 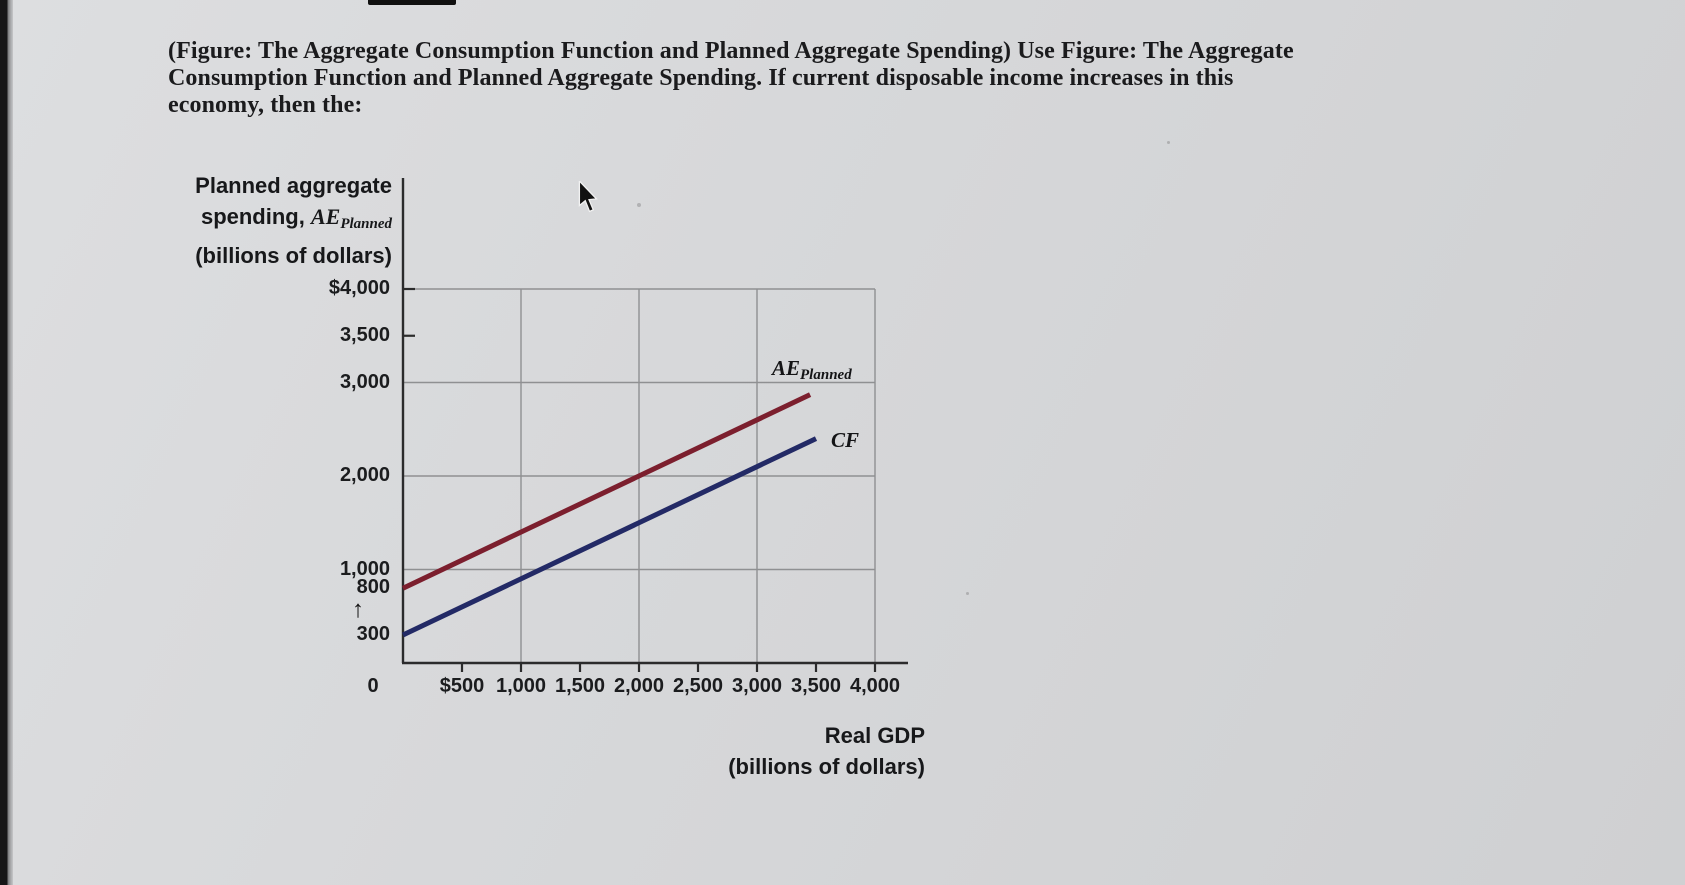 I want to click on x-tick-label: 2,500, so click(x=698, y=686).